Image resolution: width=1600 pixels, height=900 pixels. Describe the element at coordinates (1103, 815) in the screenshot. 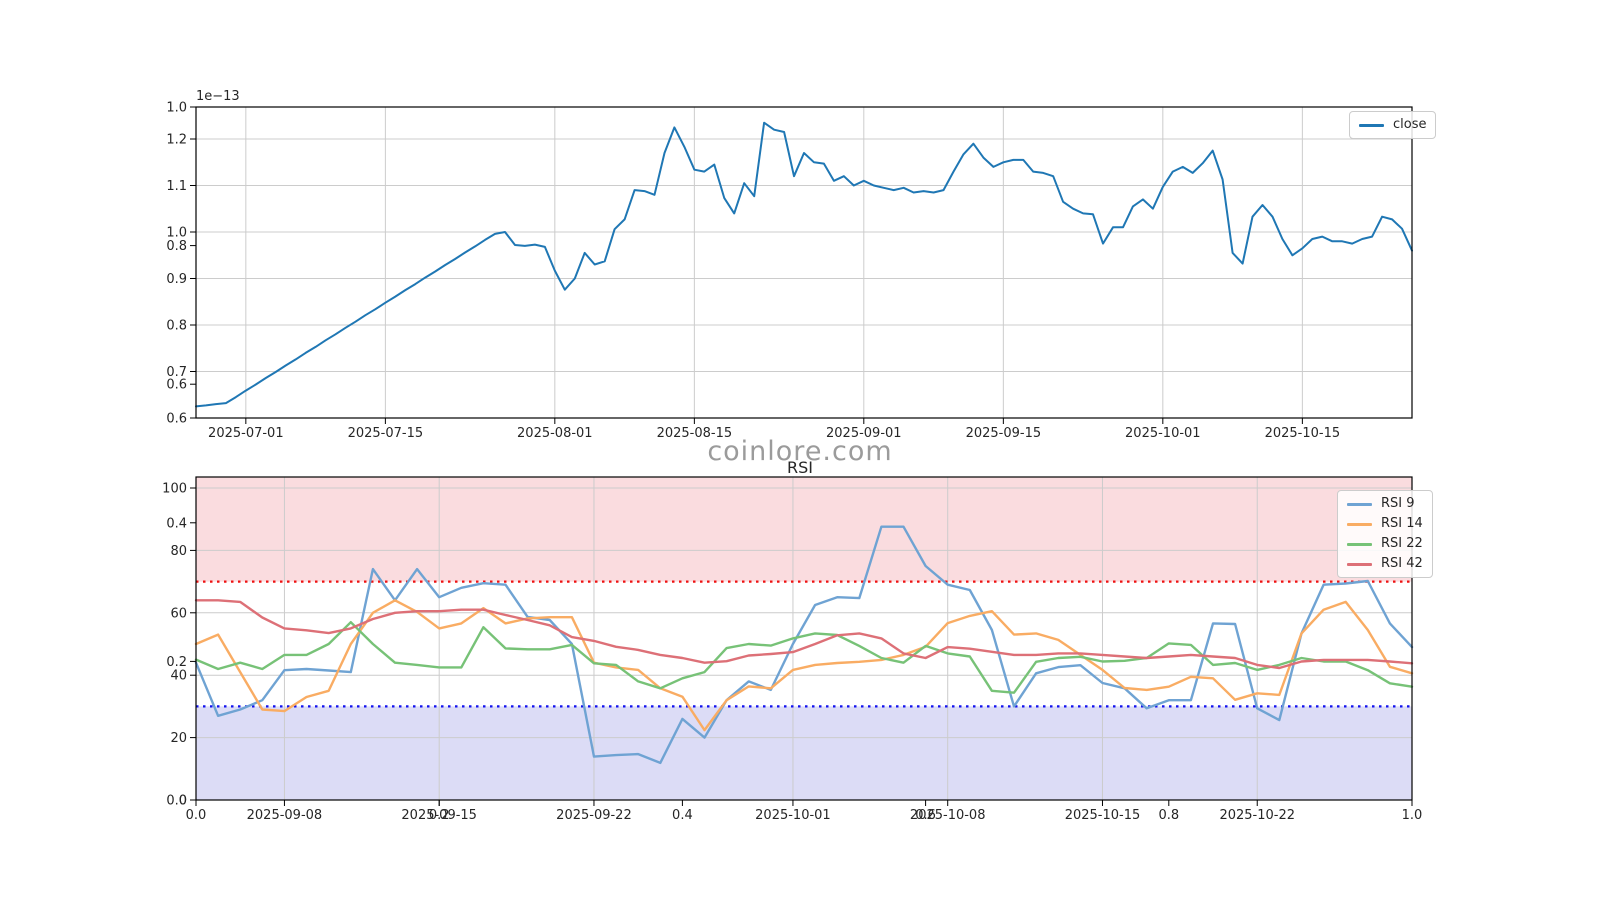

I see `rsi-x-tick-label: 2025-10-15` at that location.